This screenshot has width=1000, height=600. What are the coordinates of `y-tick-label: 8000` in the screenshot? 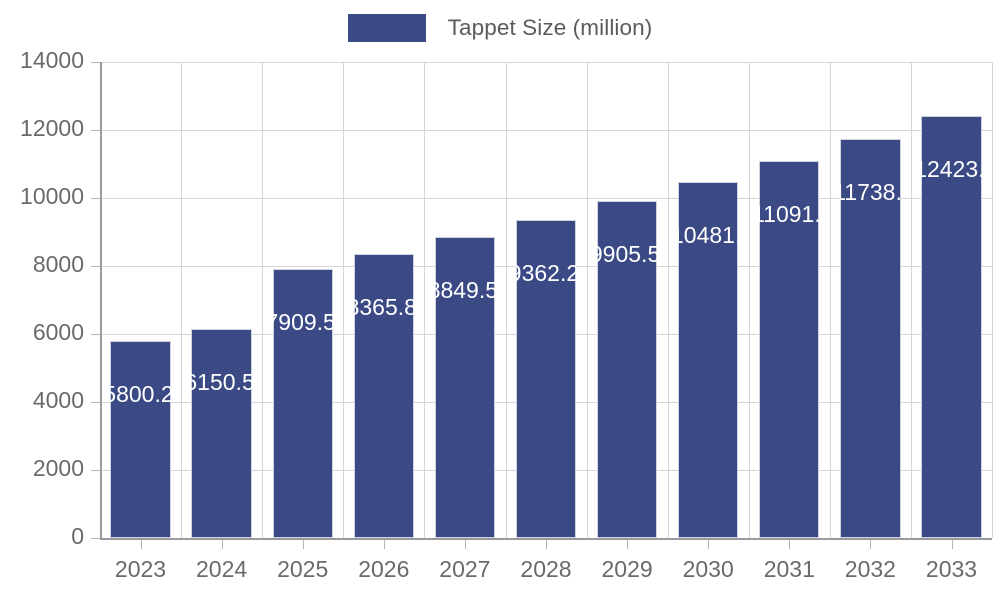 It's located at (58, 264).